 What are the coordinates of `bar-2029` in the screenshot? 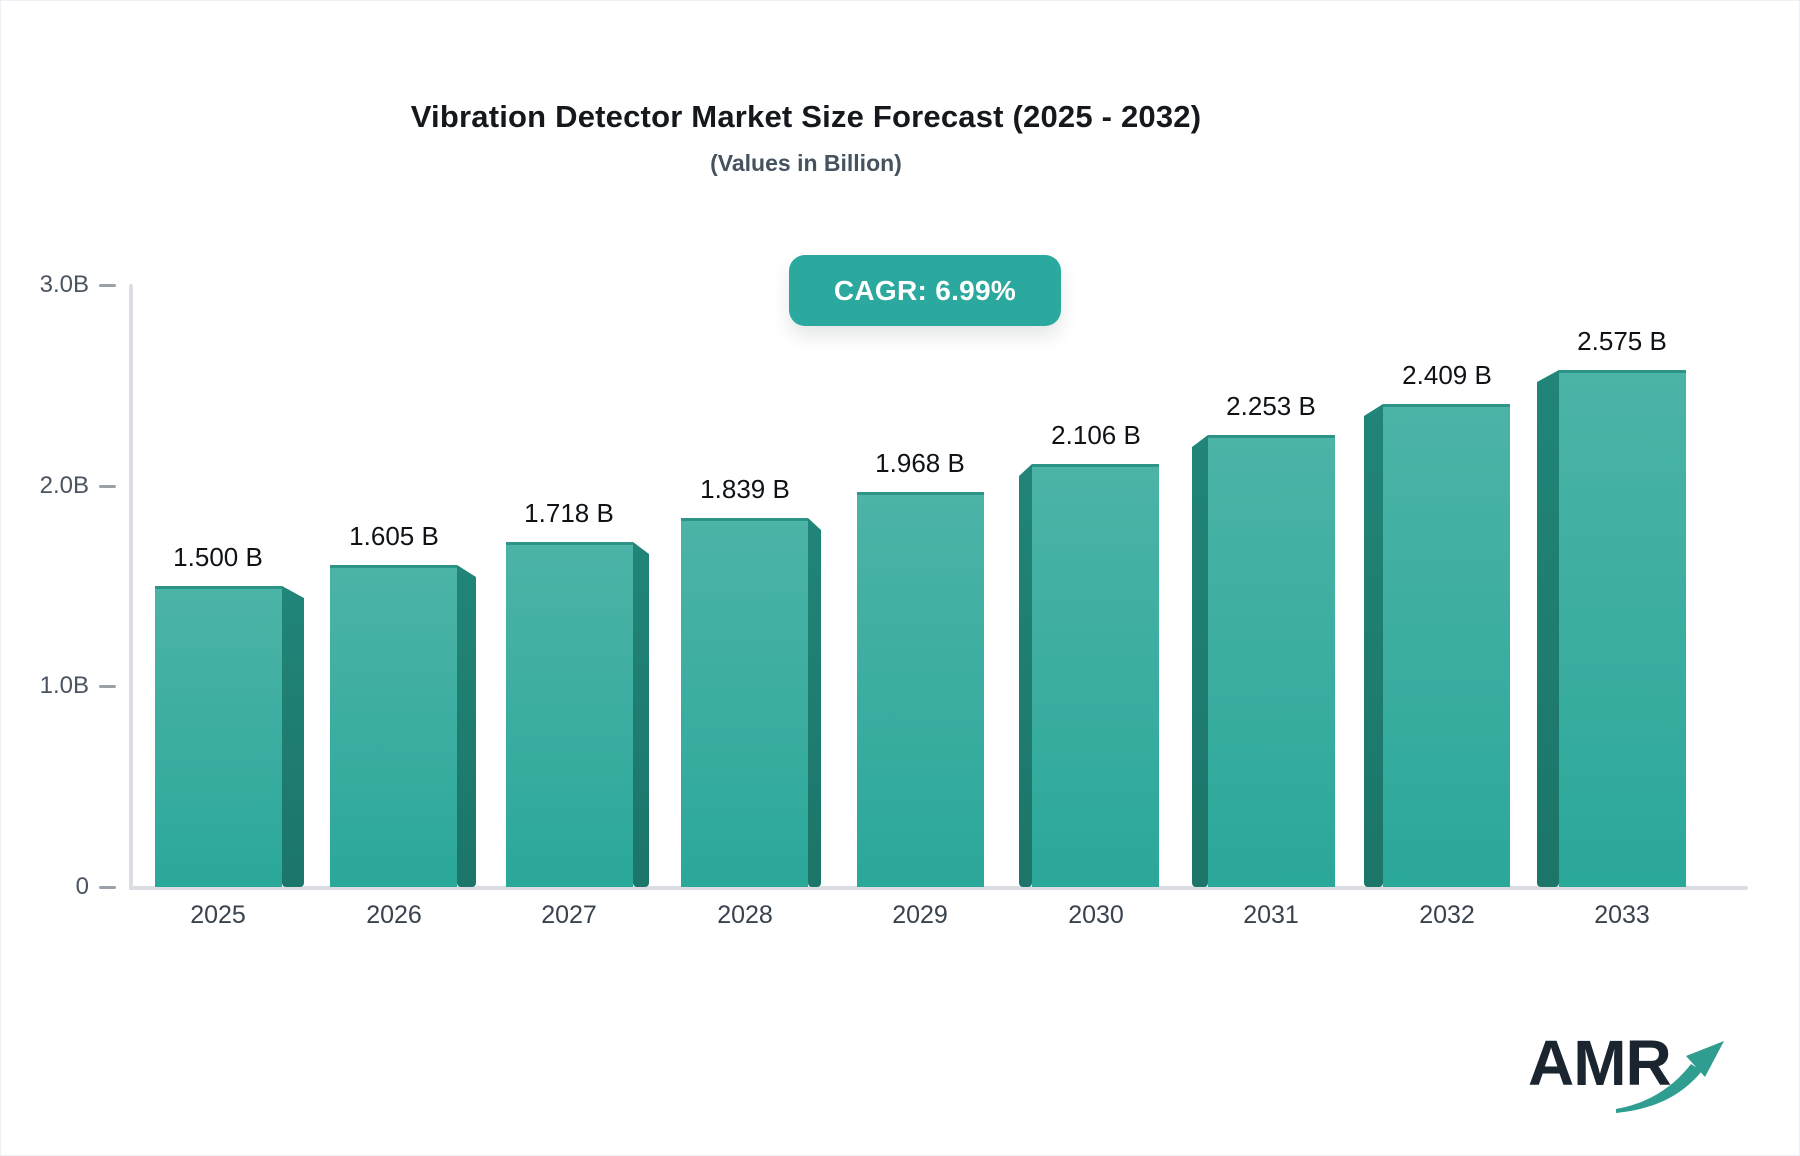 It's located at (920, 689).